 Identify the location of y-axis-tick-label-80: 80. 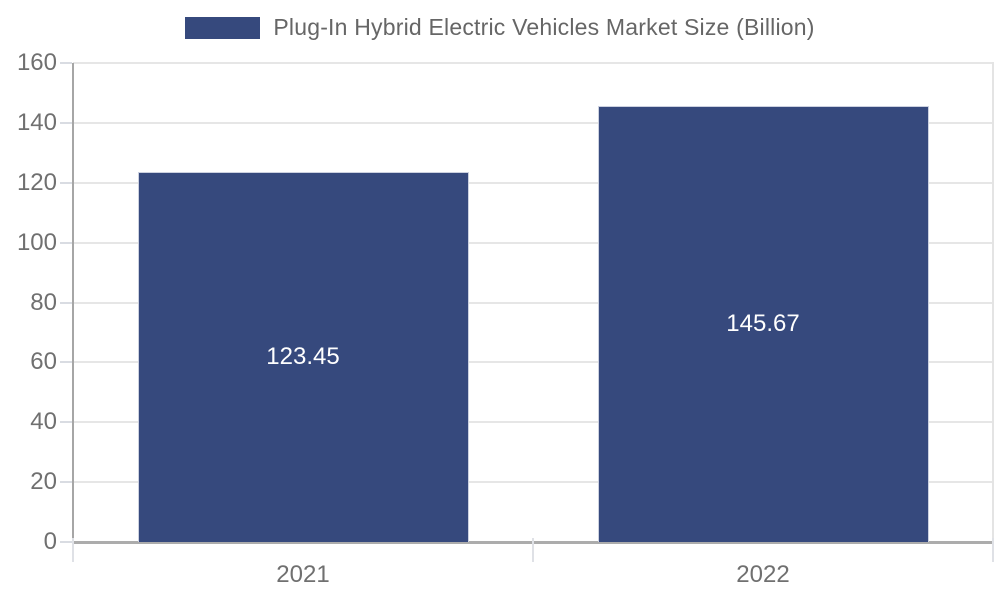
(43, 302).